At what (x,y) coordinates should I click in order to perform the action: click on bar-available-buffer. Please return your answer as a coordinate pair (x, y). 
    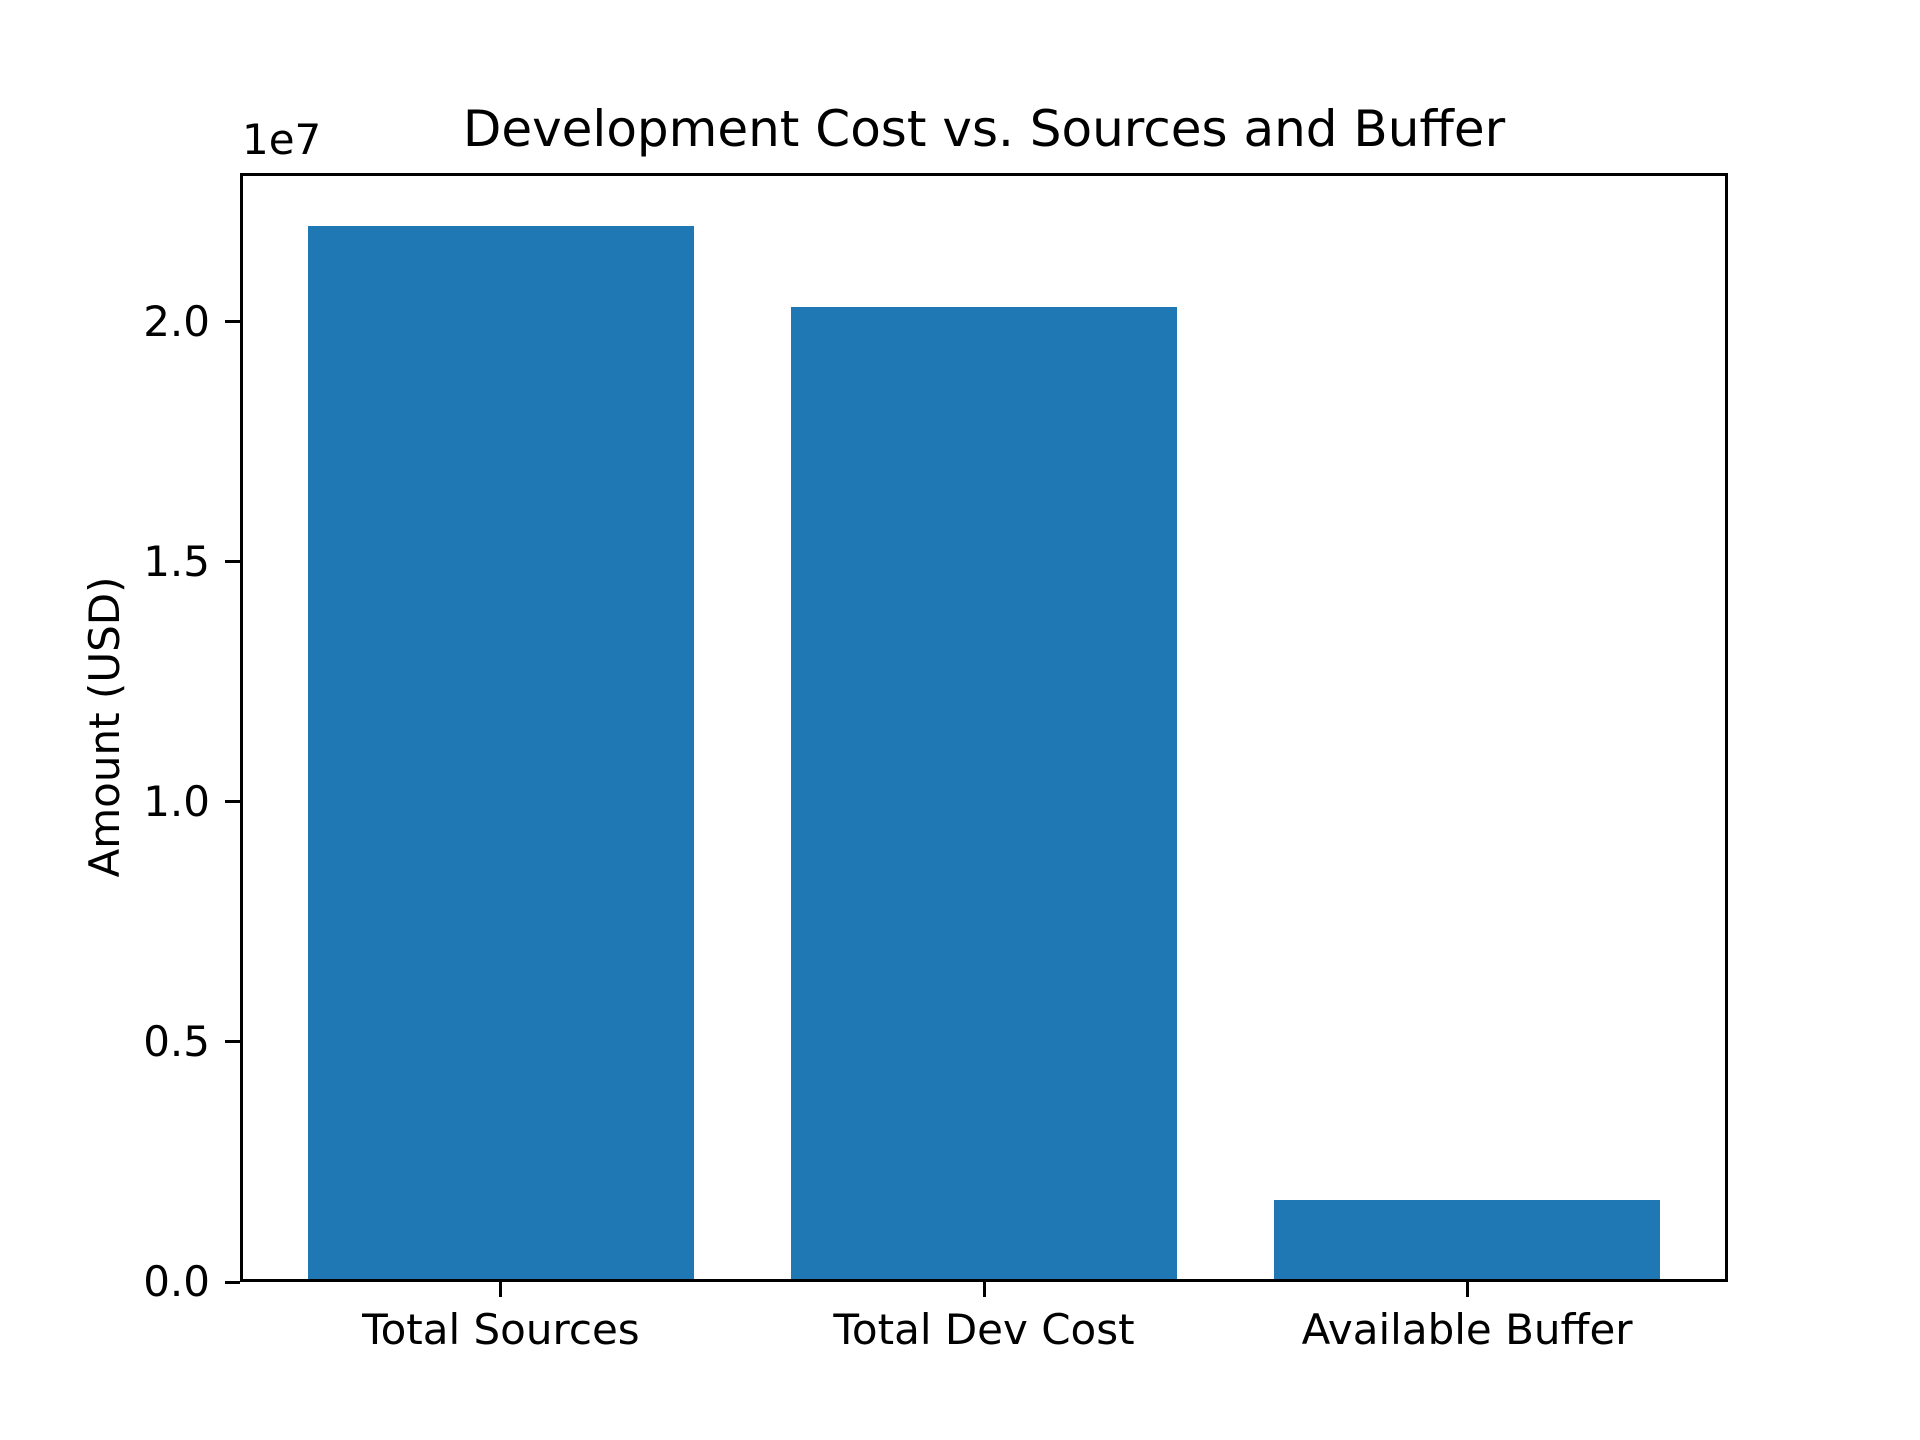
    Looking at the image, I should click on (1467, 1241).